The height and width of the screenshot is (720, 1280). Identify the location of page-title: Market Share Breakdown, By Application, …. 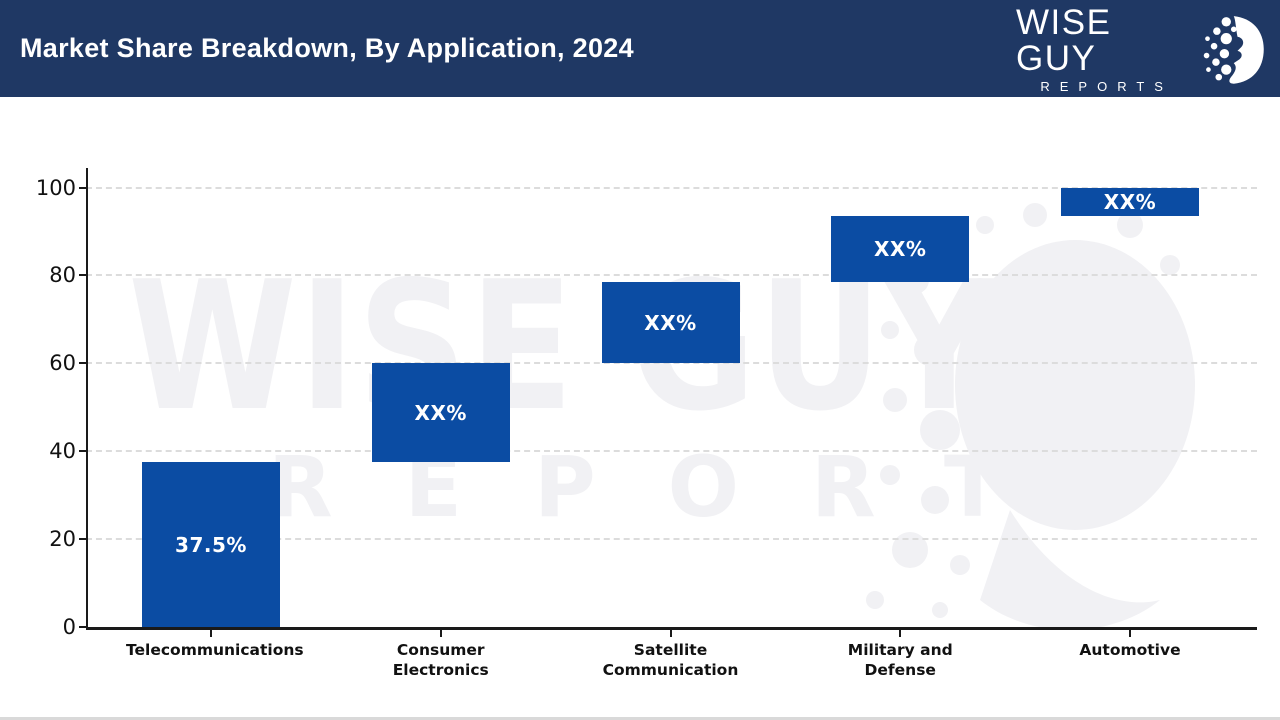
(327, 48).